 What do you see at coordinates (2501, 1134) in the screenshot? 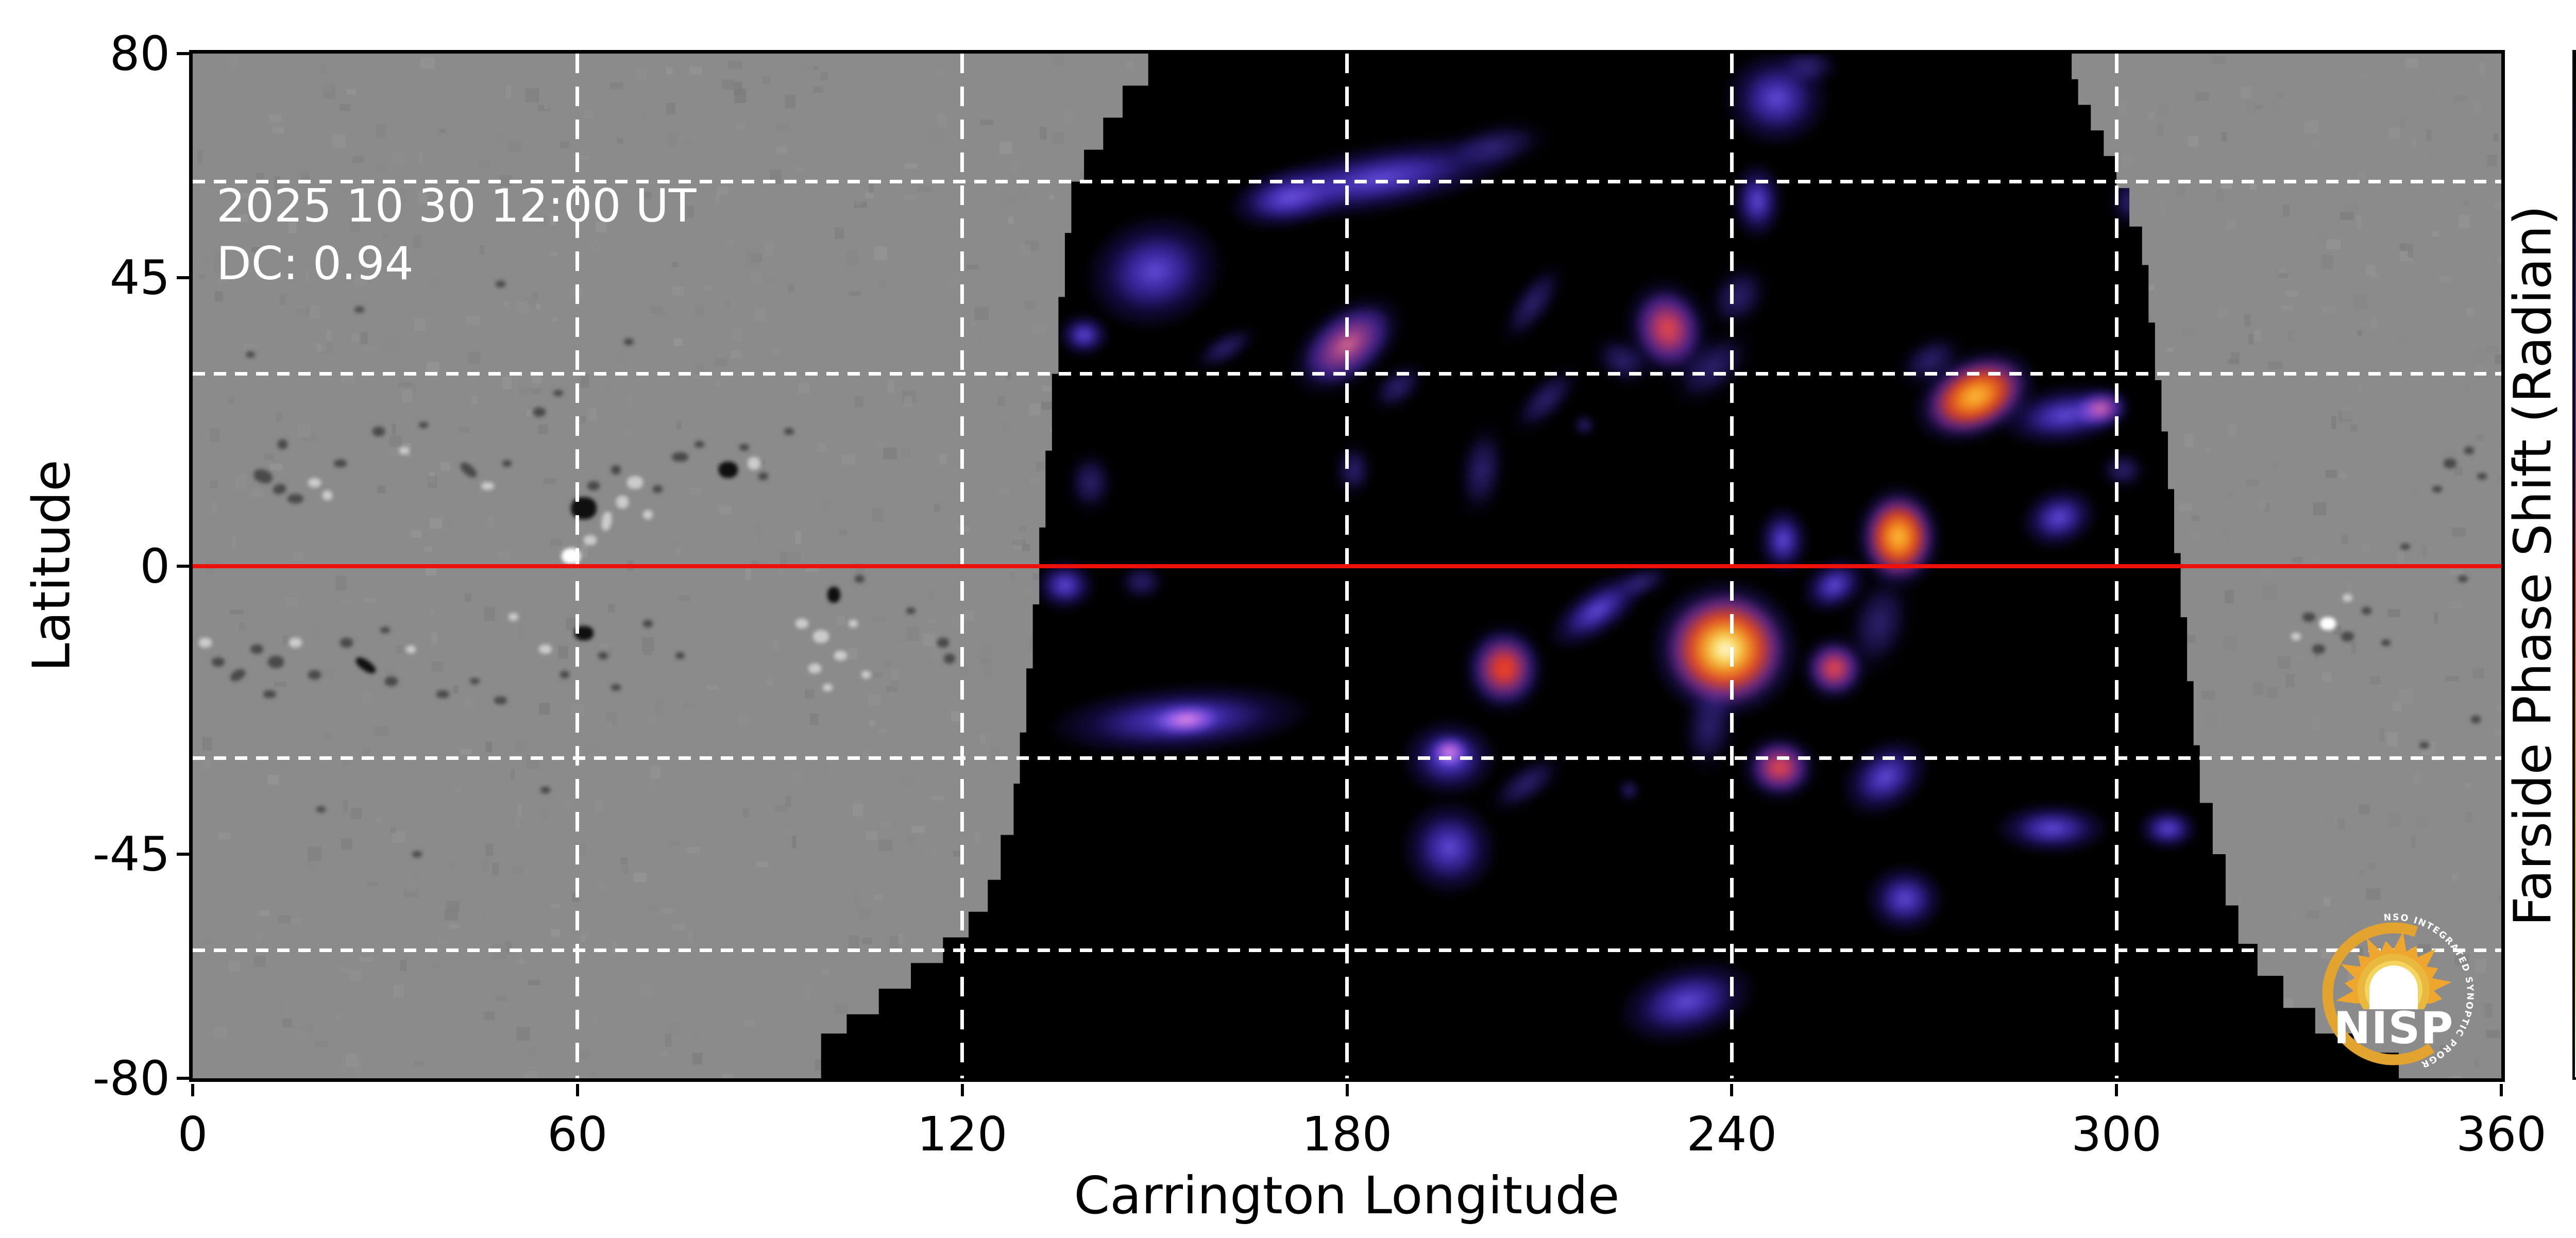
I see `x-tick-label: 360` at bounding box center [2501, 1134].